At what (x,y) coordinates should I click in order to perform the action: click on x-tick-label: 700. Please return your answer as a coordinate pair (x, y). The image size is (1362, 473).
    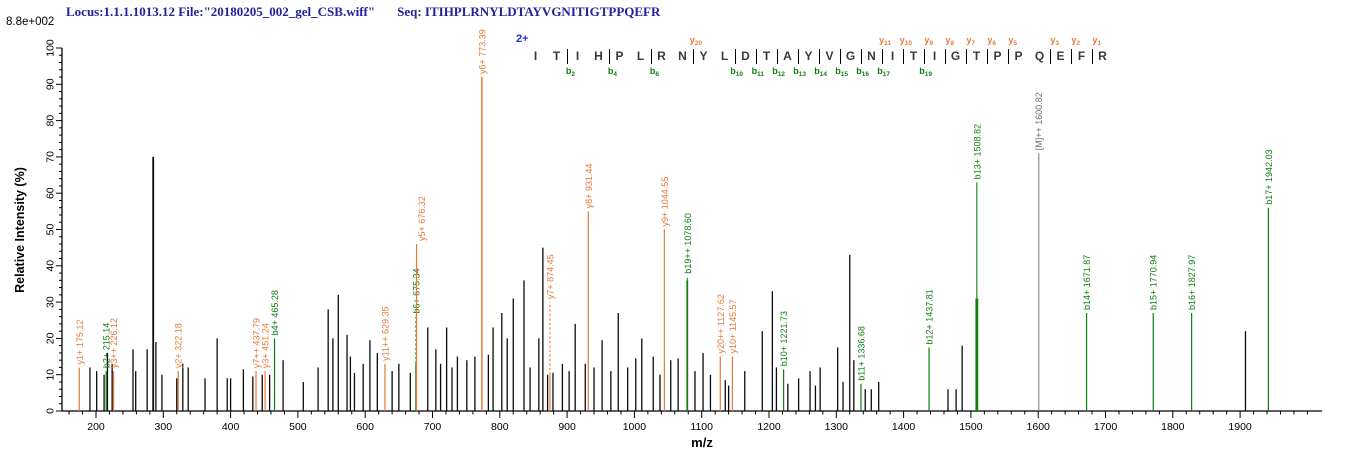
    Looking at the image, I should click on (433, 427).